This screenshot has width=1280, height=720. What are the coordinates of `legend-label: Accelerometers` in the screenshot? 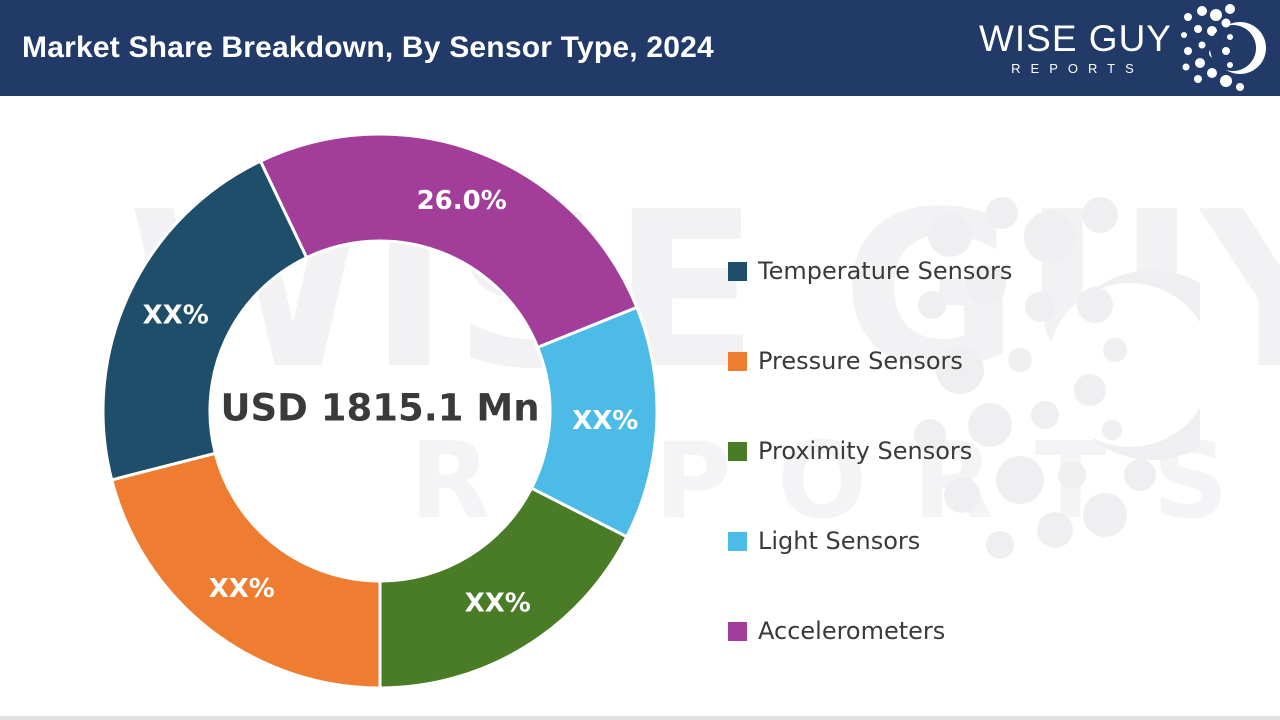 It's located at (852, 631).